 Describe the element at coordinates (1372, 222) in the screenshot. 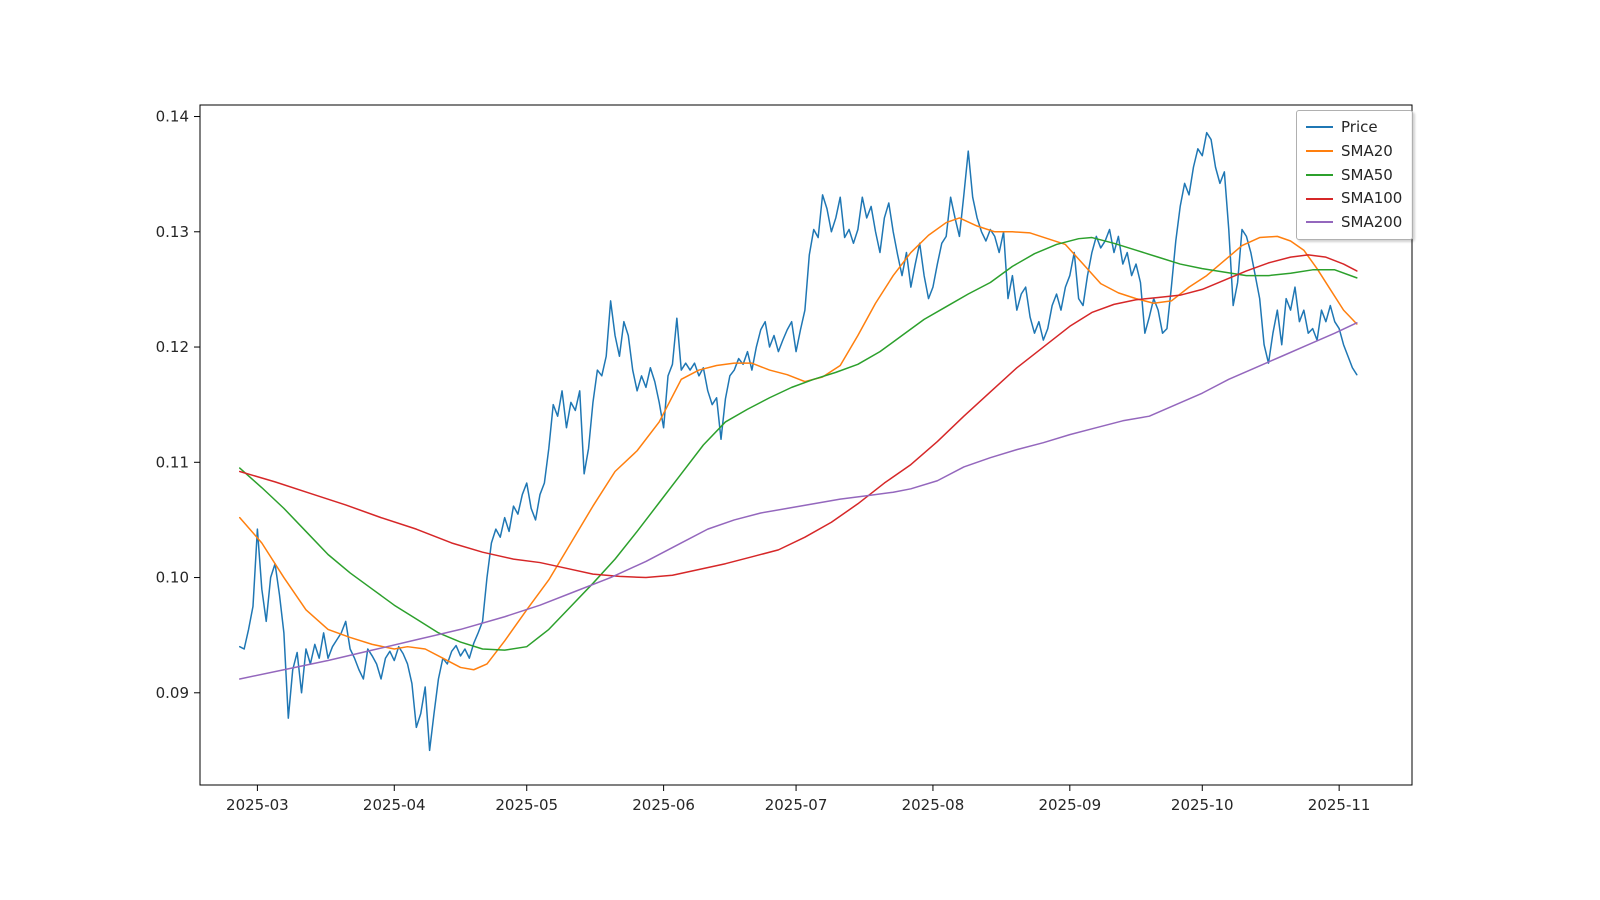

I see `legend-label: SMA200` at that location.